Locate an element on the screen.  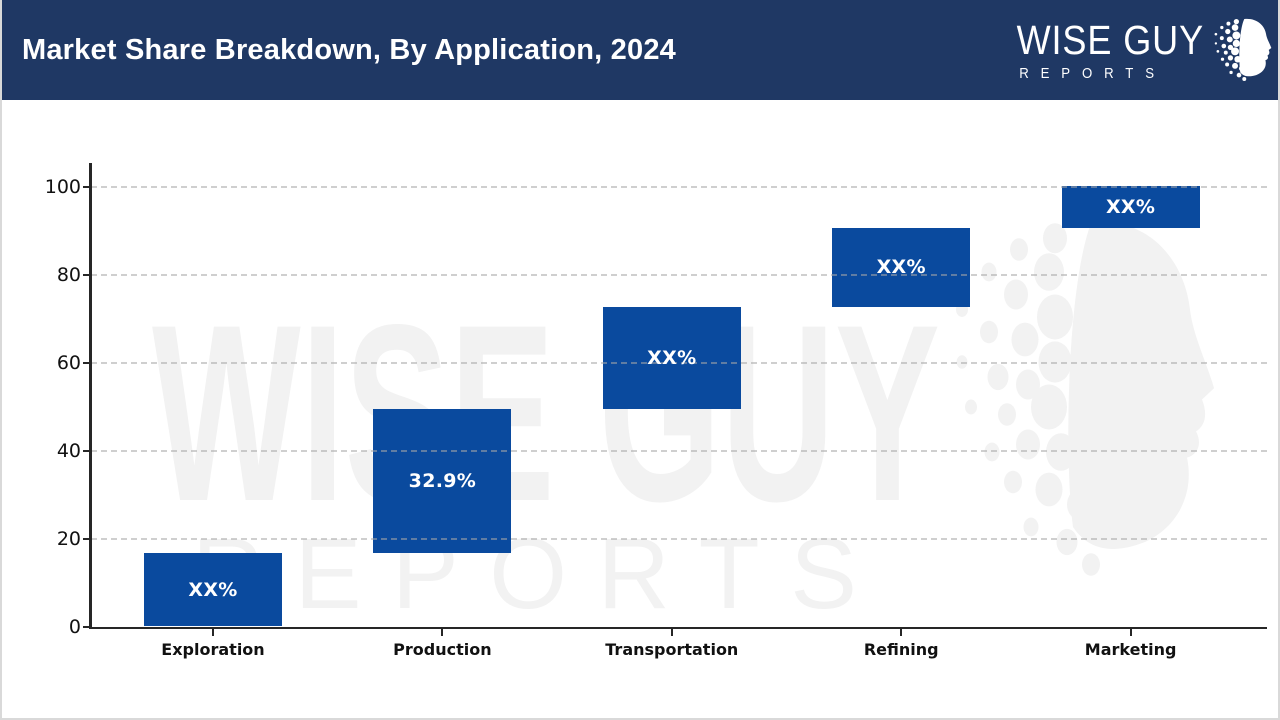
bar-value-label: 32.9% is located at coordinates (442, 481).